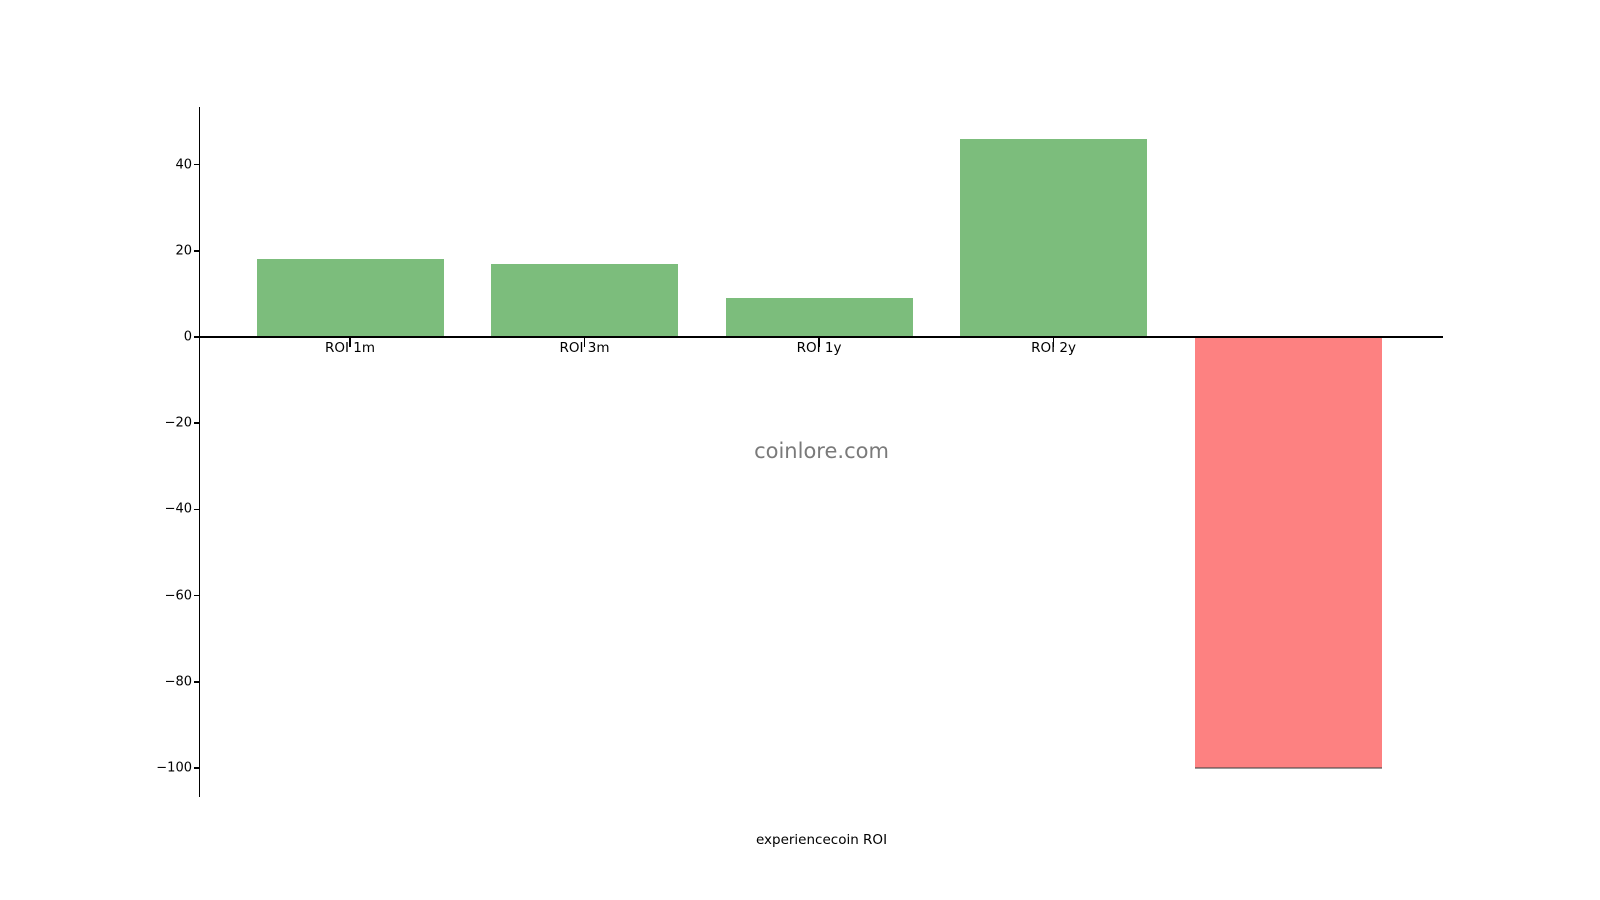  I want to click on watermark: coinlore.com, so click(821, 451).